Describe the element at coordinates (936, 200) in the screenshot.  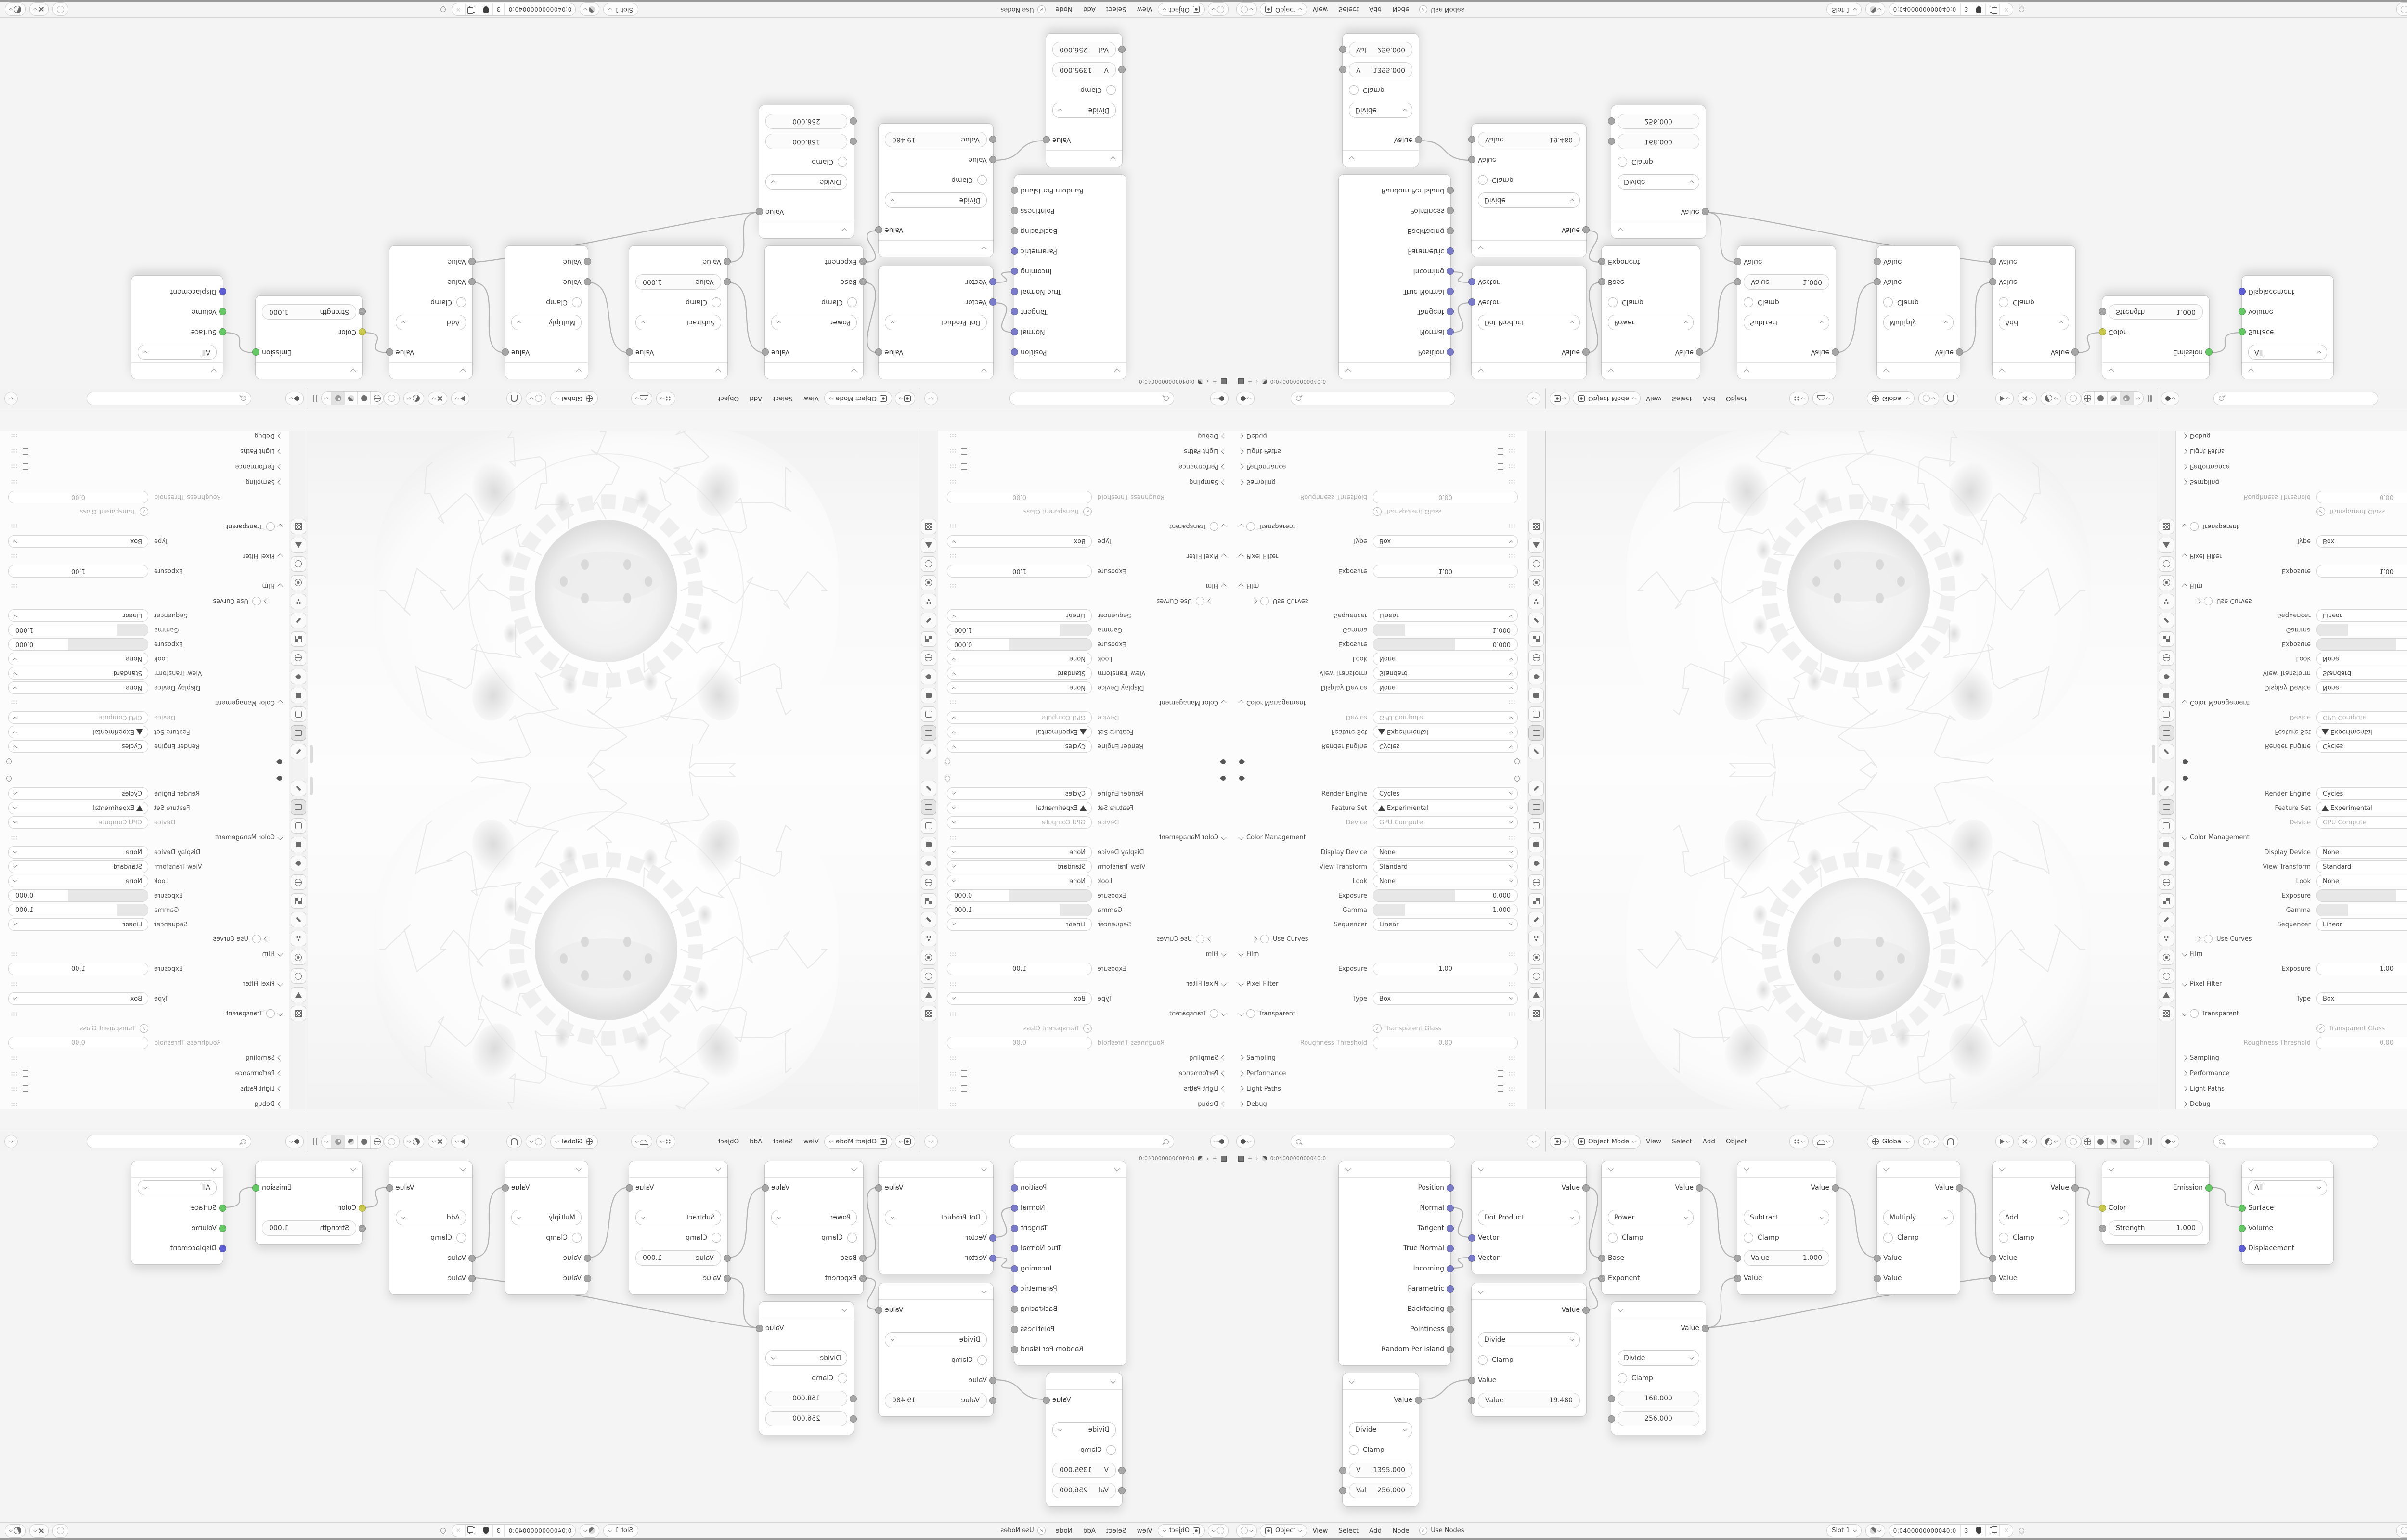
I see `node-operation-dropdown: Divide` at that location.